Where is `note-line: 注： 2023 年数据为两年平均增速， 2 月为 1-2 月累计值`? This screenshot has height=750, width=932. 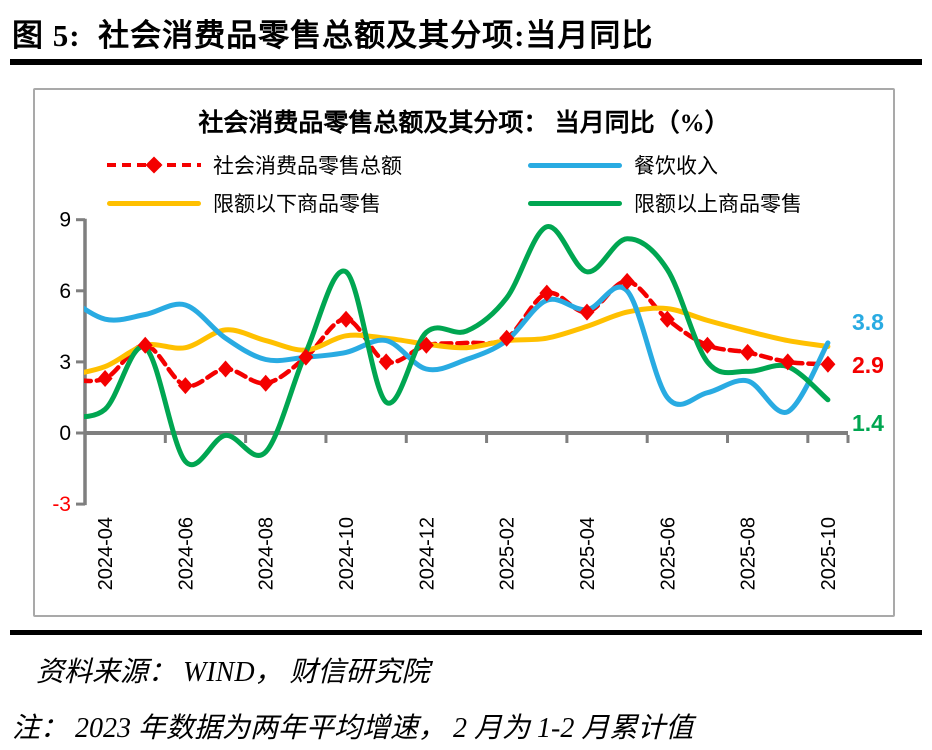 note-line: 注： 2023 年数据为两年平均增速， 2 月为 1-2 月累计值 is located at coordinates (353, 728).